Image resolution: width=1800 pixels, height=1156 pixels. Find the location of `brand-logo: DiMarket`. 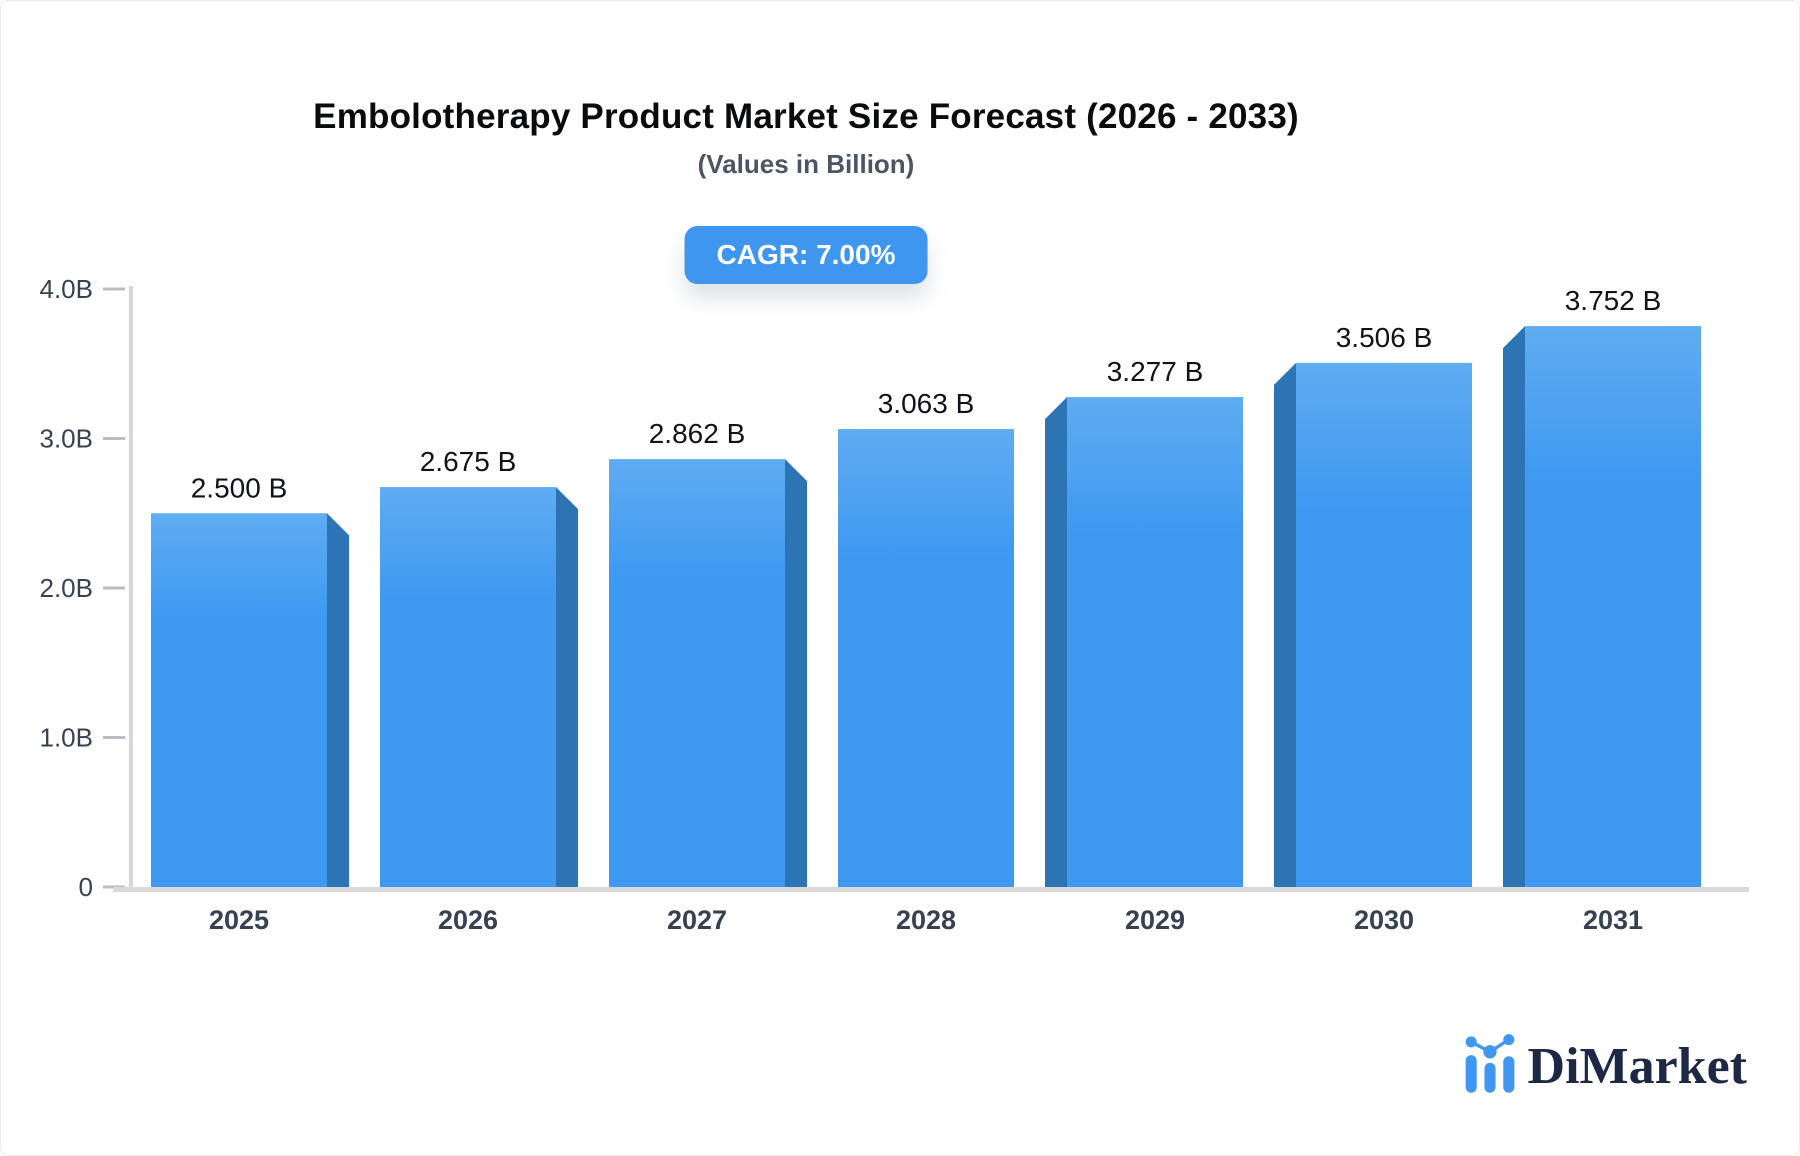

brand-logo: DiMarket is located at coordinates (1605, 1066).